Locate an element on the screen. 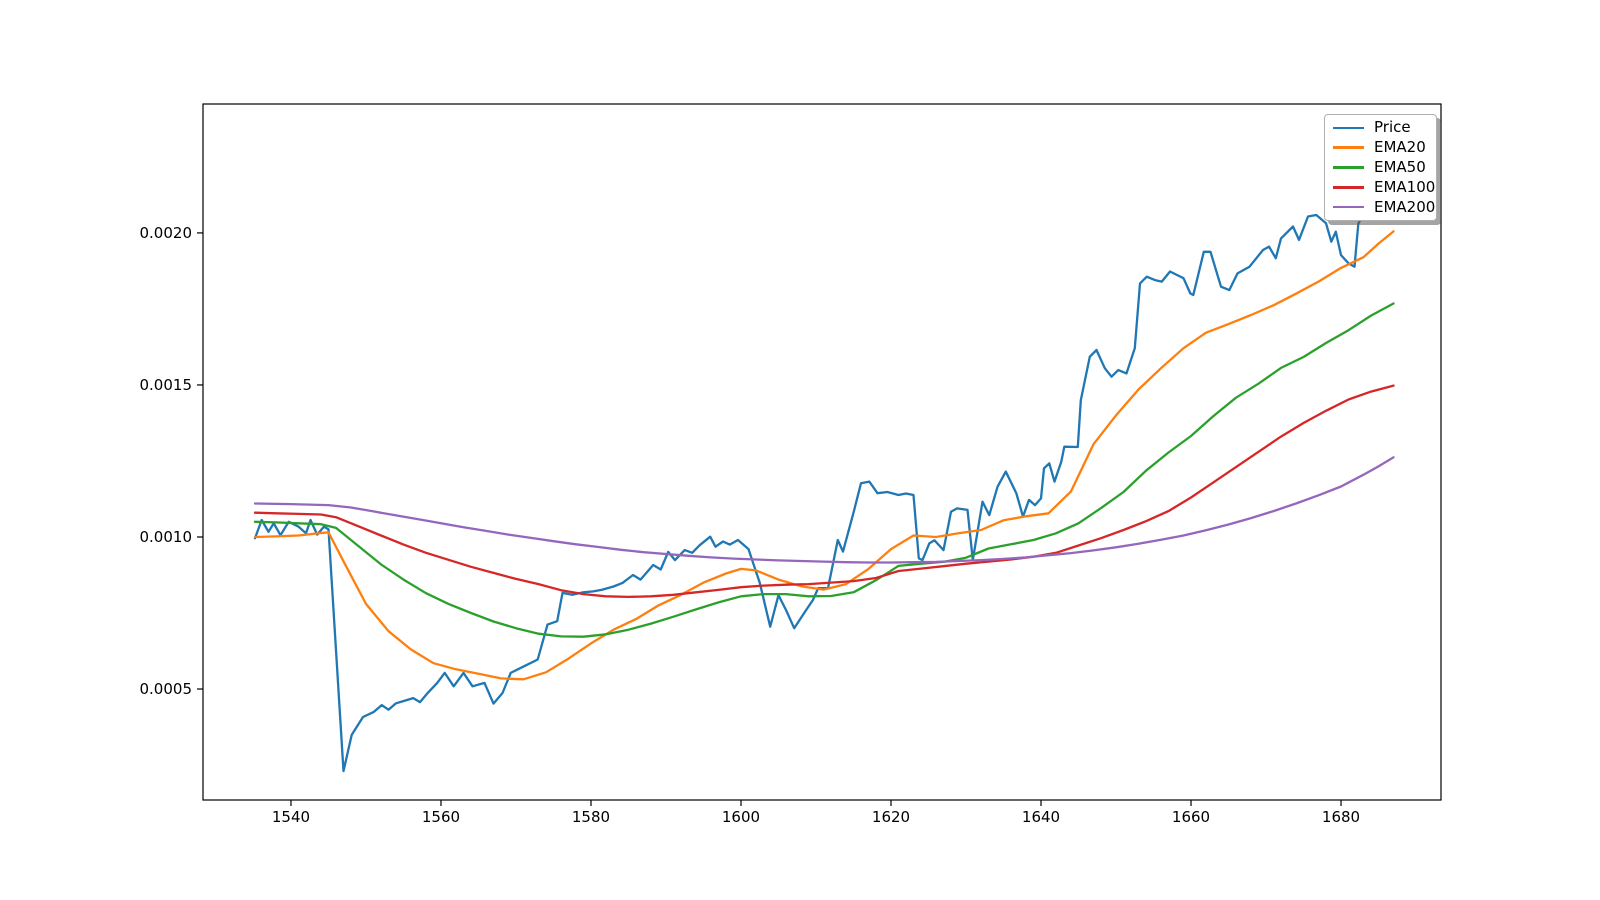  legend-line-swatch-ema50 is located at coordinates (1348, 167).